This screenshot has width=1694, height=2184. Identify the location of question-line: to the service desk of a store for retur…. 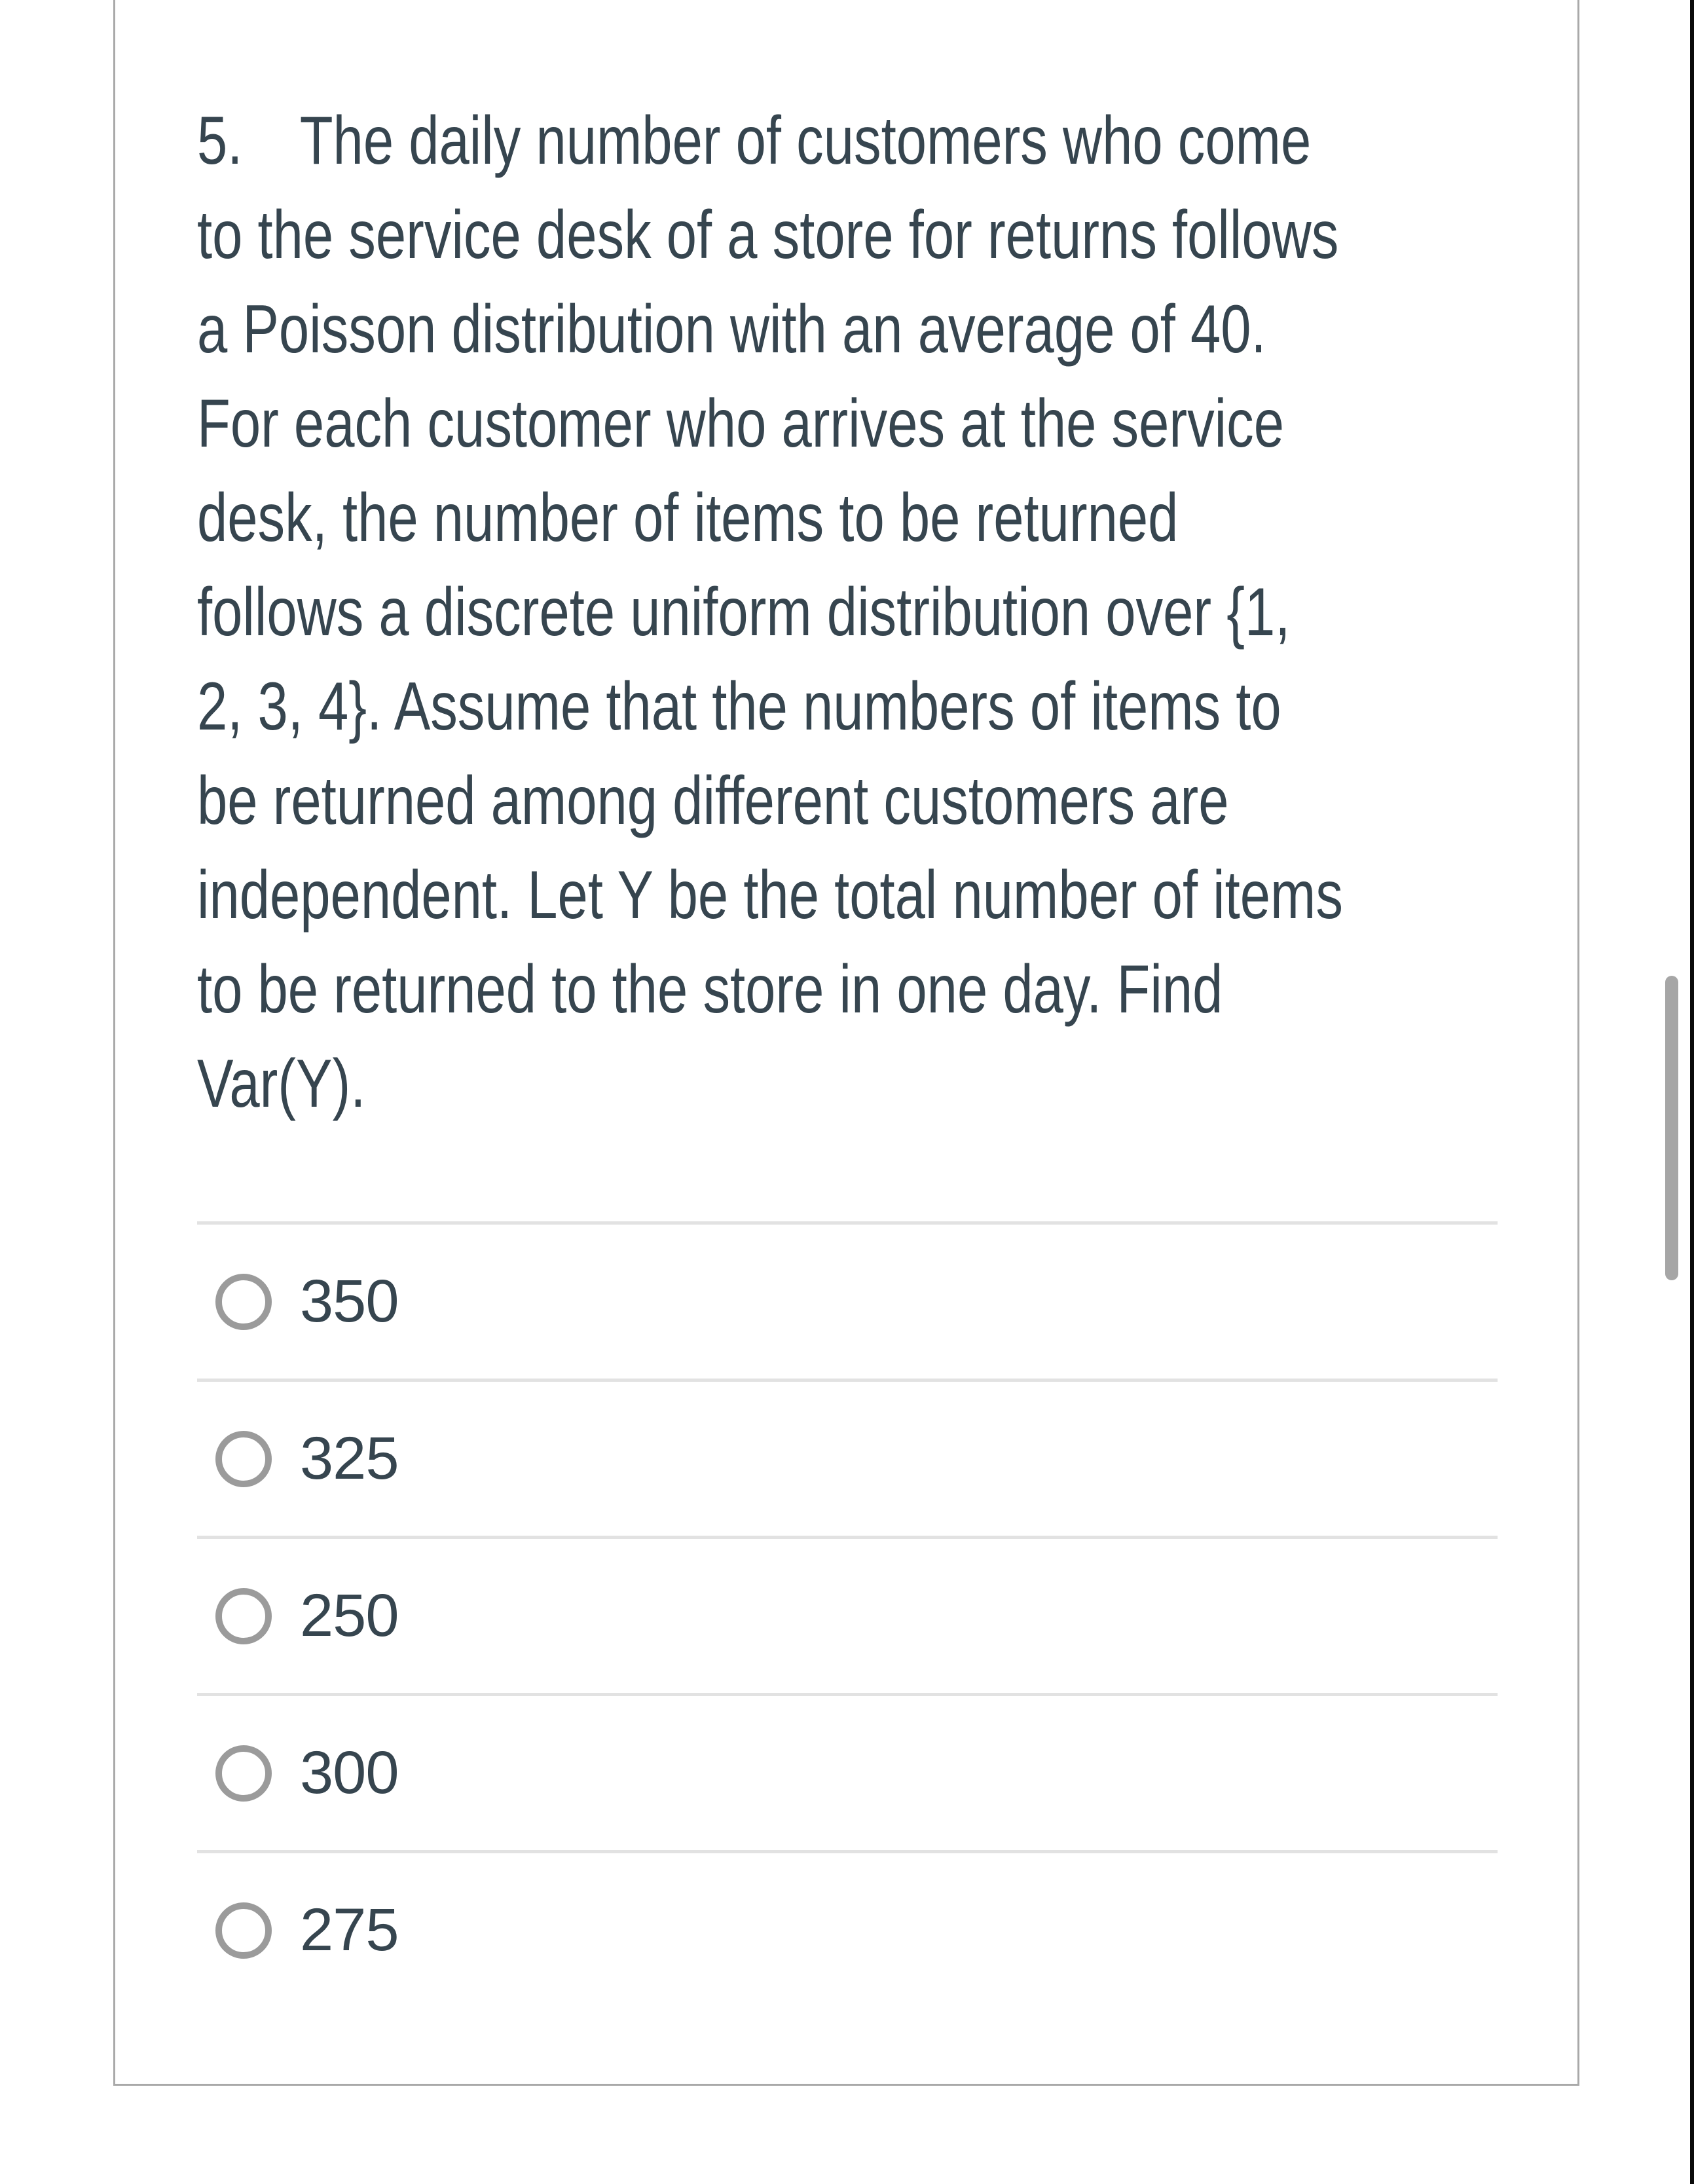
(768, 235).